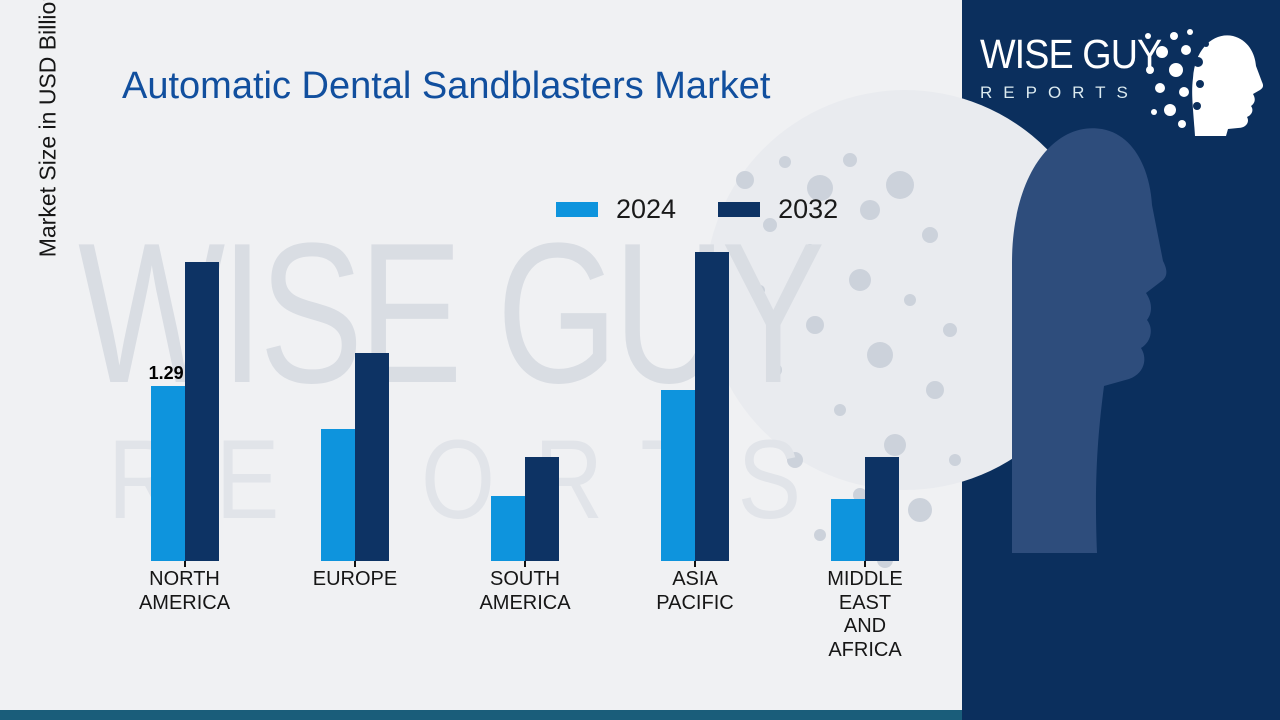  What do you see at coordinates (1059, 92) in the screenshot?
I see `logo-reports-text: REPORTS` at bounding box center [1059, 92].